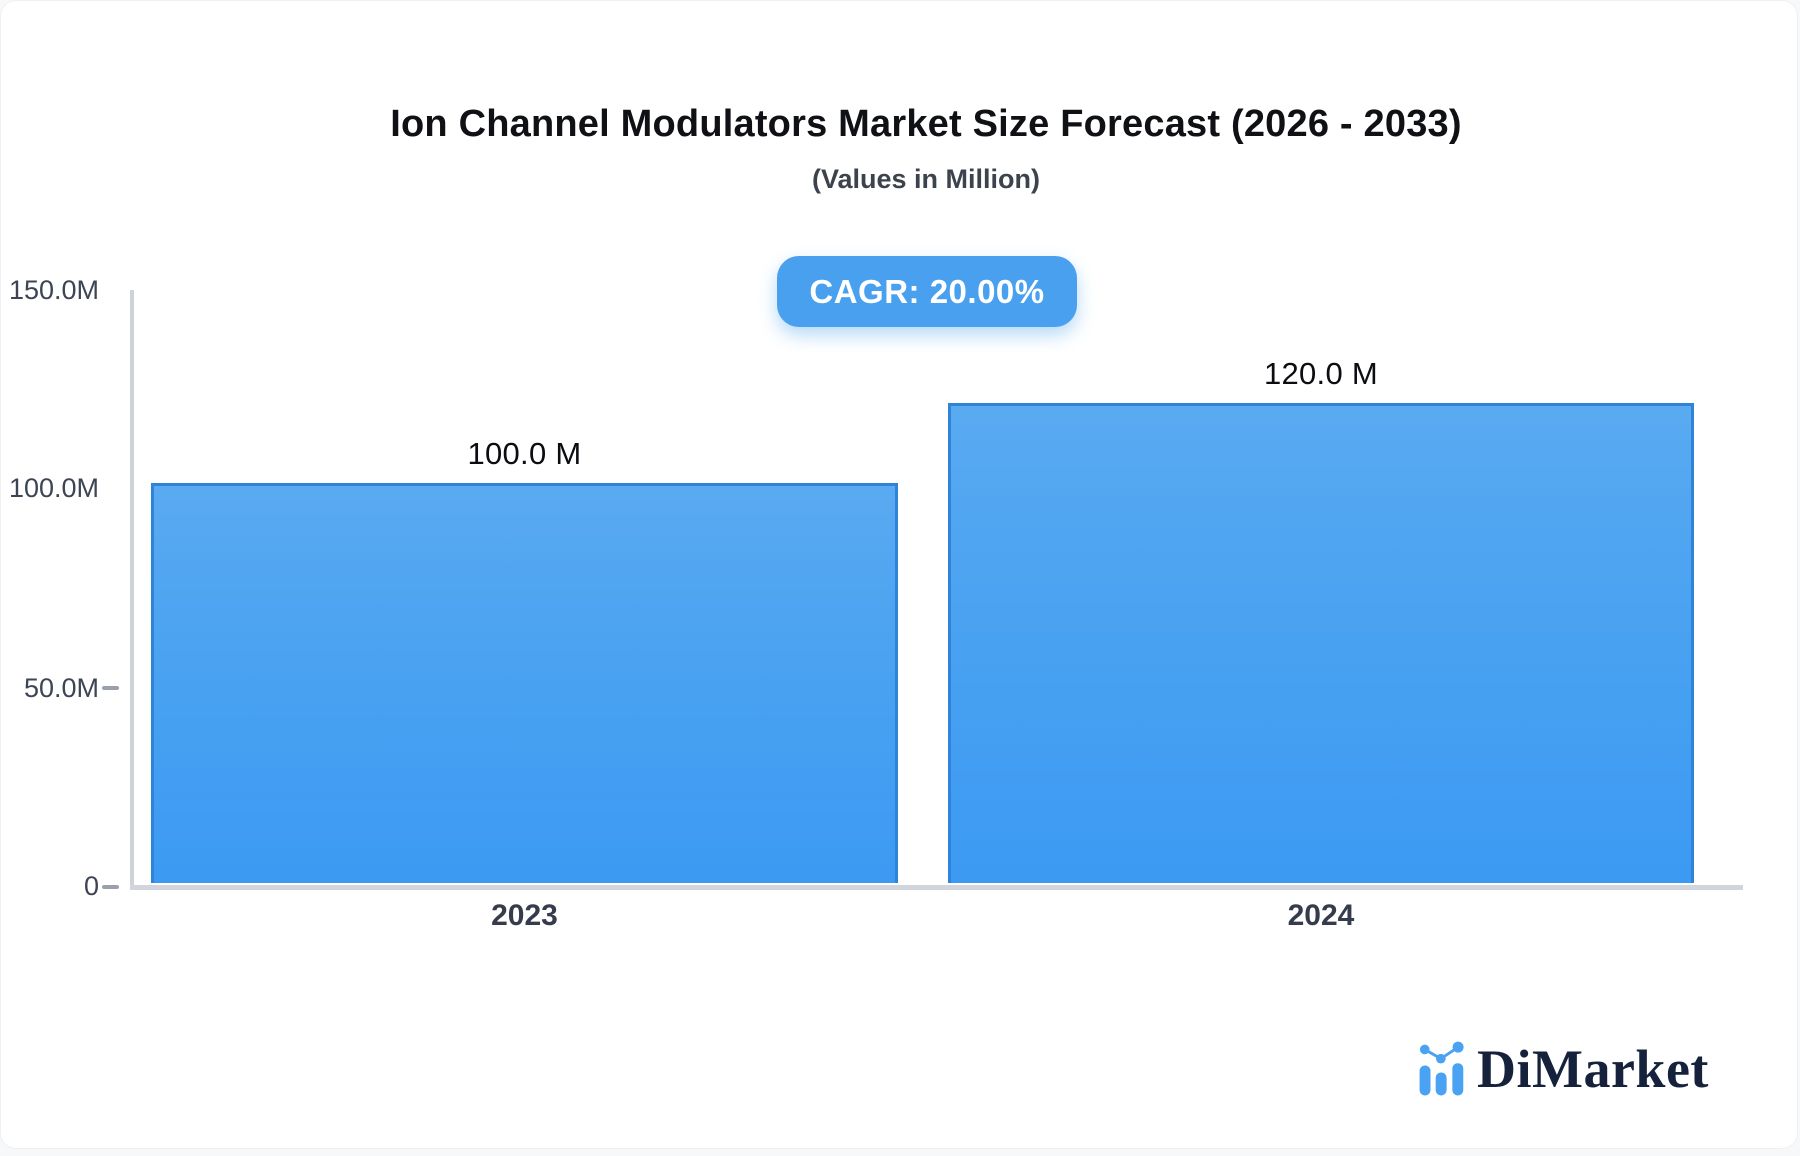 This screenshot has height=1156, width=1800. I want to click on brand-logo: DiMarket, so click(1564, 1069).